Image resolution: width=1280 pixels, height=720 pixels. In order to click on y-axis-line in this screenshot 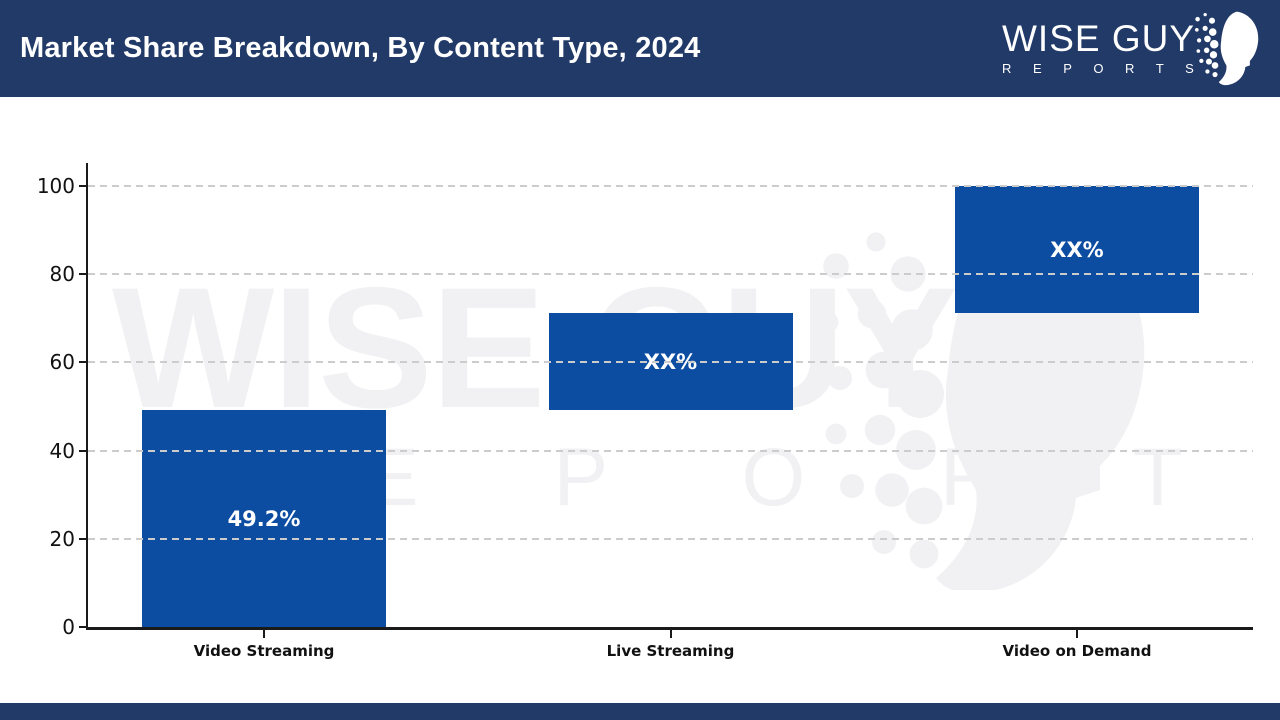, I will do `click(87, 396)`.